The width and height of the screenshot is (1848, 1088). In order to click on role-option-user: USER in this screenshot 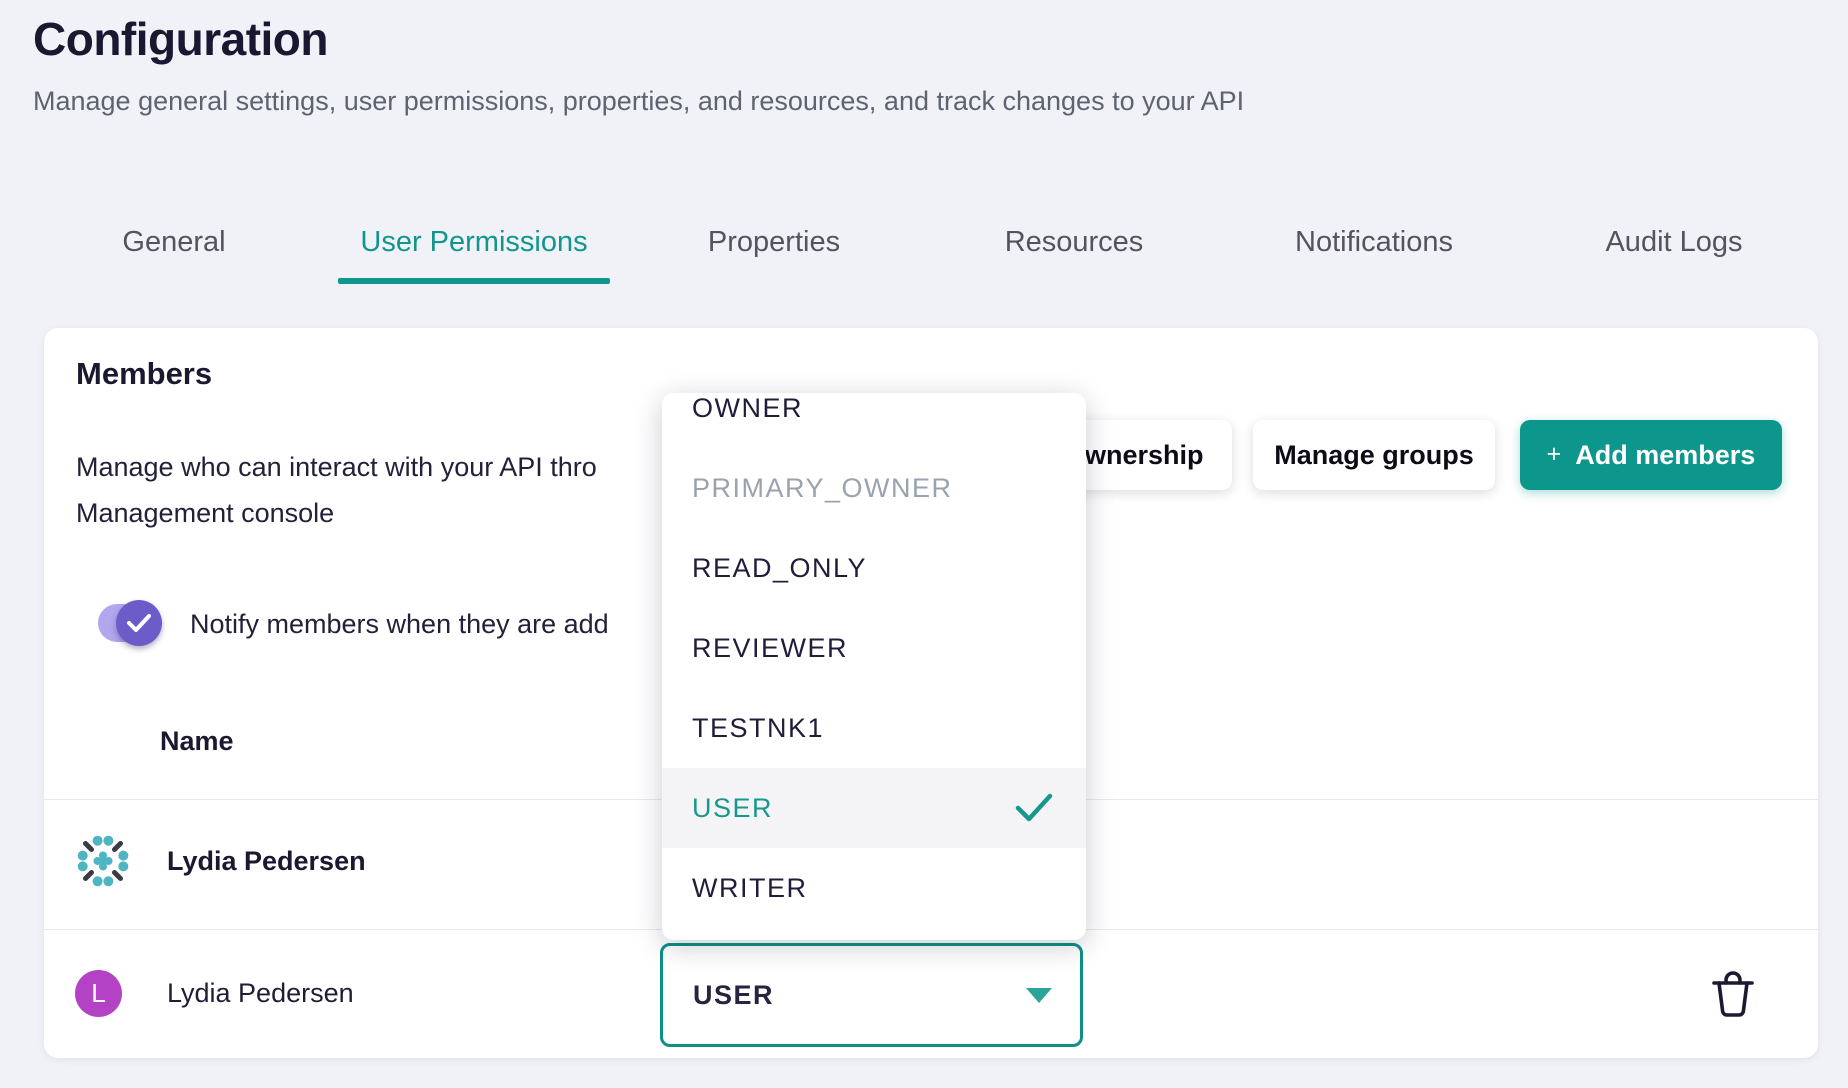, I will do `click(874, 808)`.